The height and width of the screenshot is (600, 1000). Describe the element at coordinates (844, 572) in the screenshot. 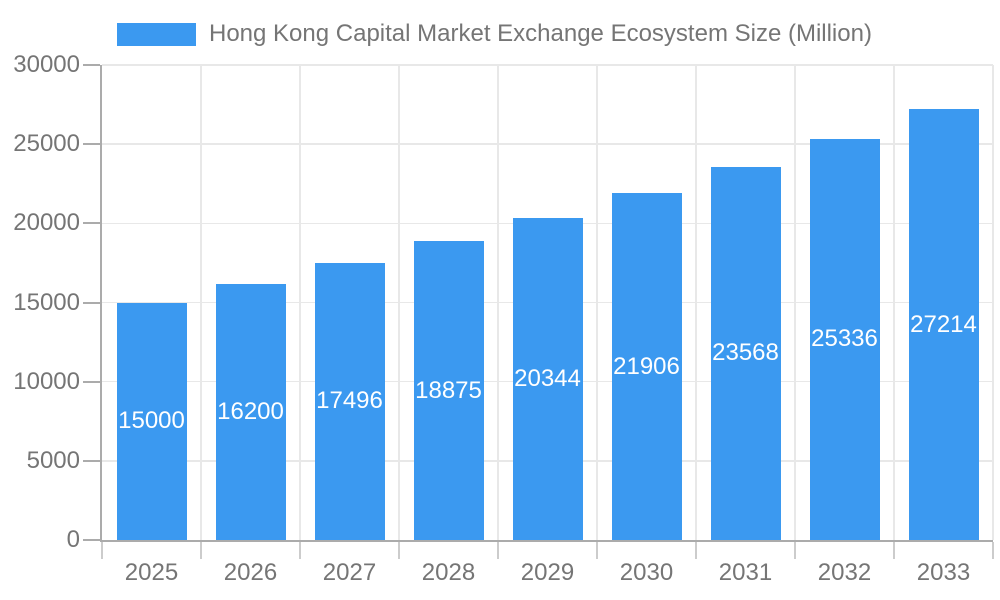

I see `x-axis-label: 2032` at that location.